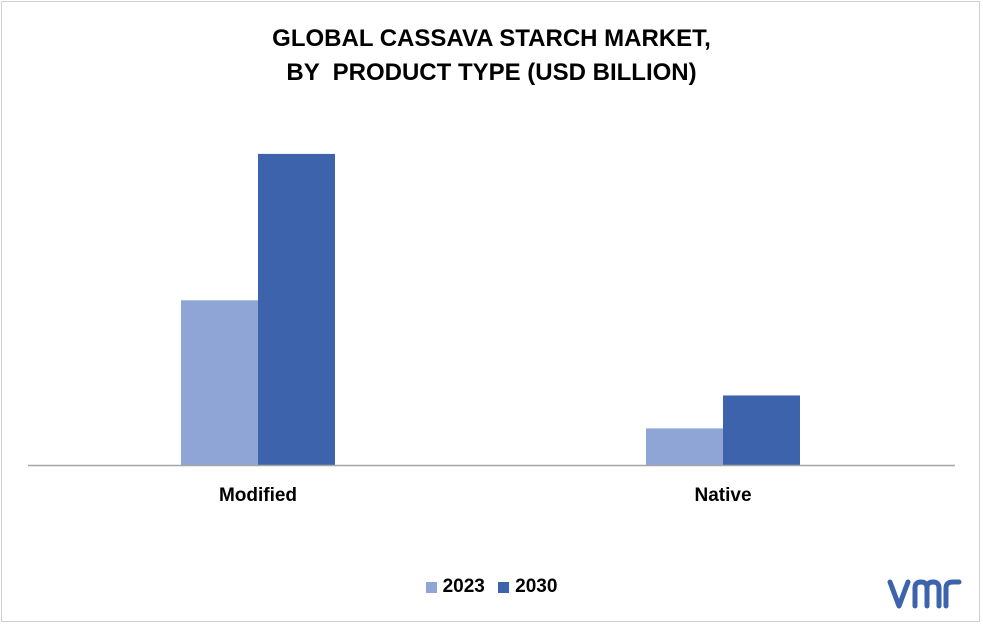 This screenshot has width=983, height=625. Describe the element at coordinates (491, 72) in the screenshot. I see `chart-title-line-2: BY PRODUCT TYPE (USD BILLION)` at that location.